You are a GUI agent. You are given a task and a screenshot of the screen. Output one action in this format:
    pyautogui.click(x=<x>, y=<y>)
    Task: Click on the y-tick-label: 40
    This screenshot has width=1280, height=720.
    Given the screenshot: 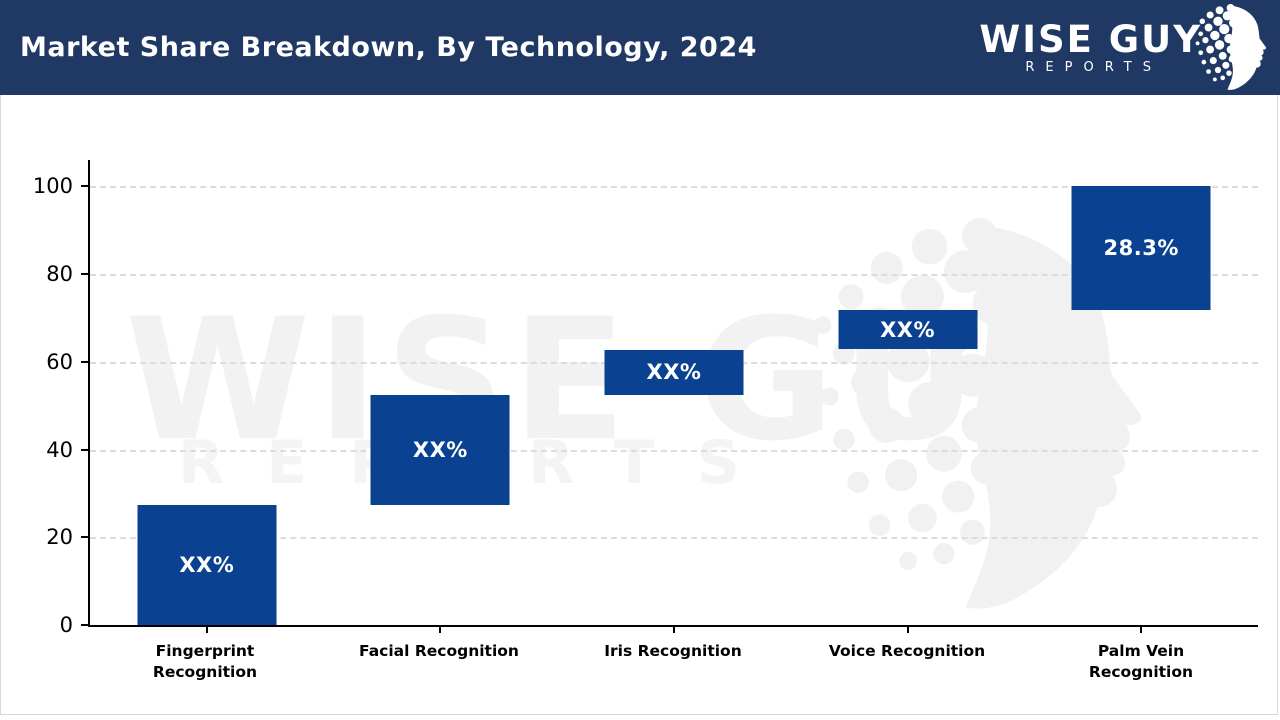 What is the action you would take?
    pyautogui.click(x=59, y=449)
    